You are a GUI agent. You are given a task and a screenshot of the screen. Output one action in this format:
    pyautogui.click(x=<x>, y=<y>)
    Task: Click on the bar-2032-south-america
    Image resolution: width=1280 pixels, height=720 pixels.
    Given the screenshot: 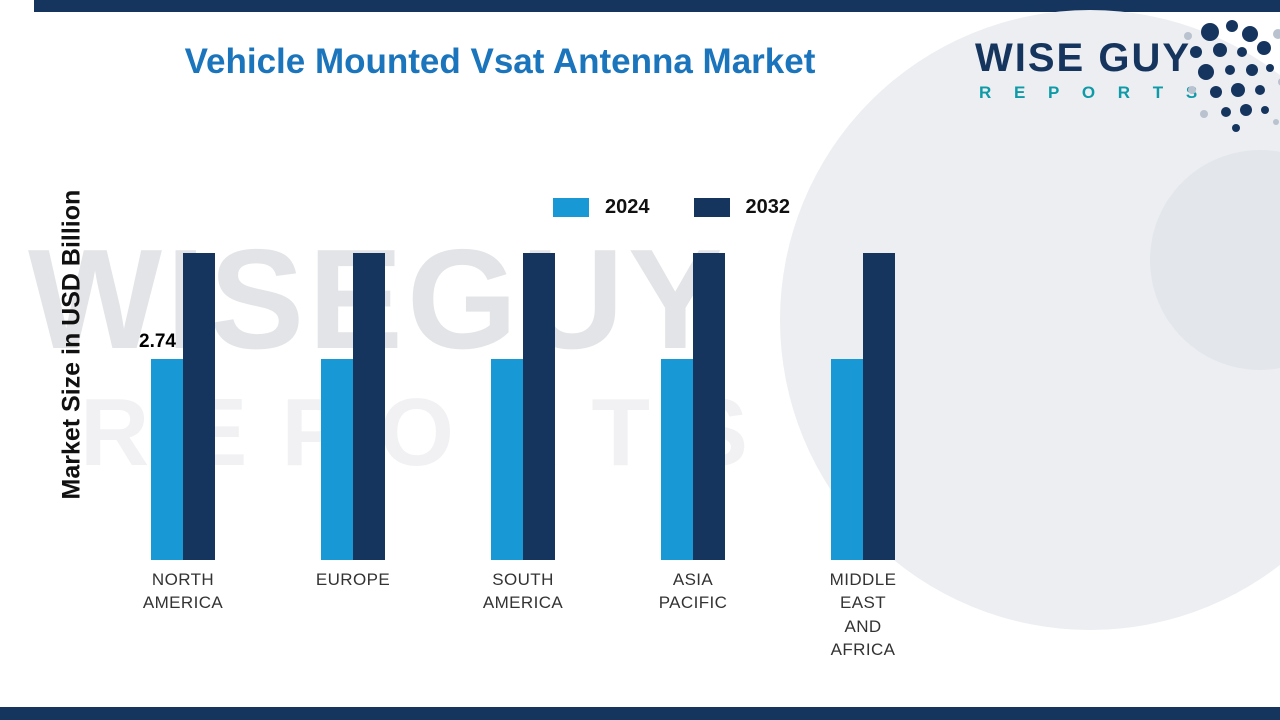 What is the action you would take?
    pyautogui.click(x=539, y=406)
    